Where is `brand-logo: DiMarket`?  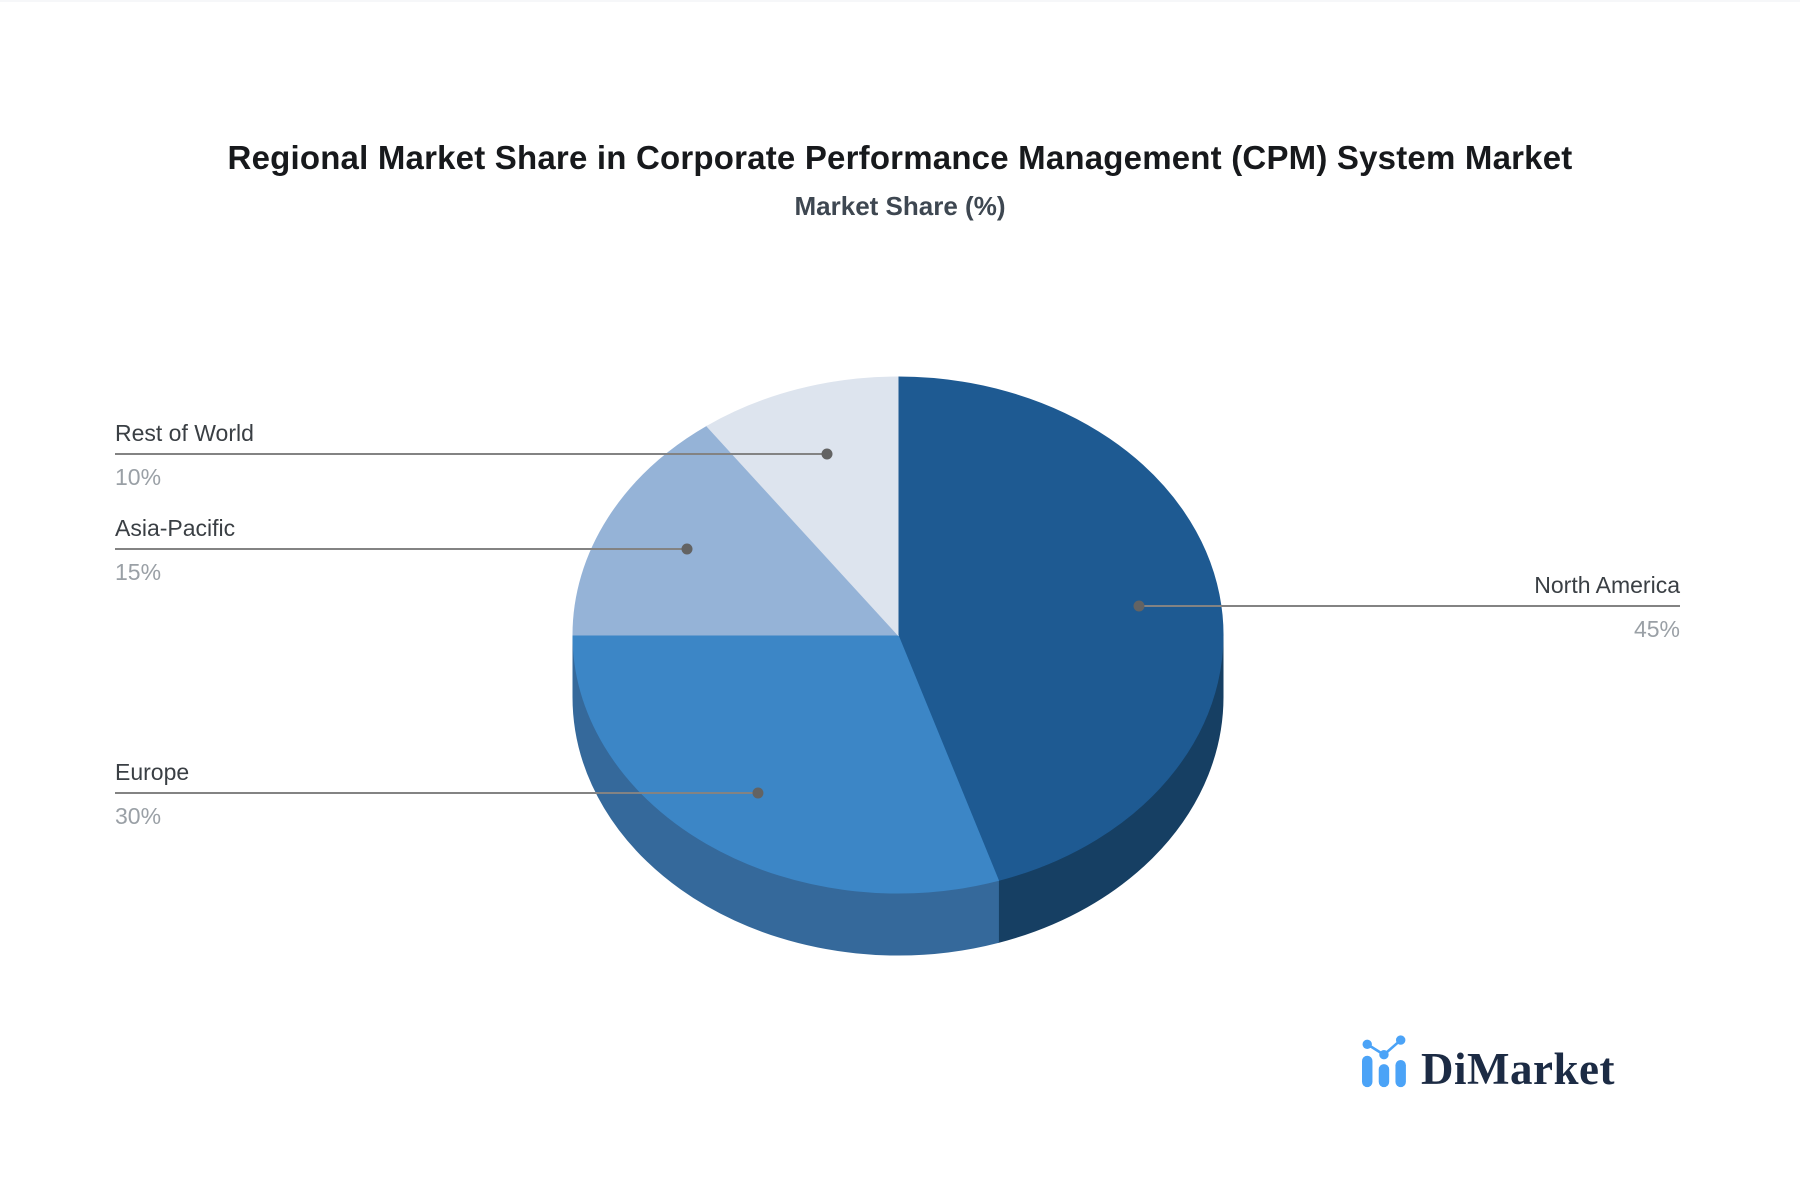 brand-logo: DiMarket is located at coordinates (1488, 1064).